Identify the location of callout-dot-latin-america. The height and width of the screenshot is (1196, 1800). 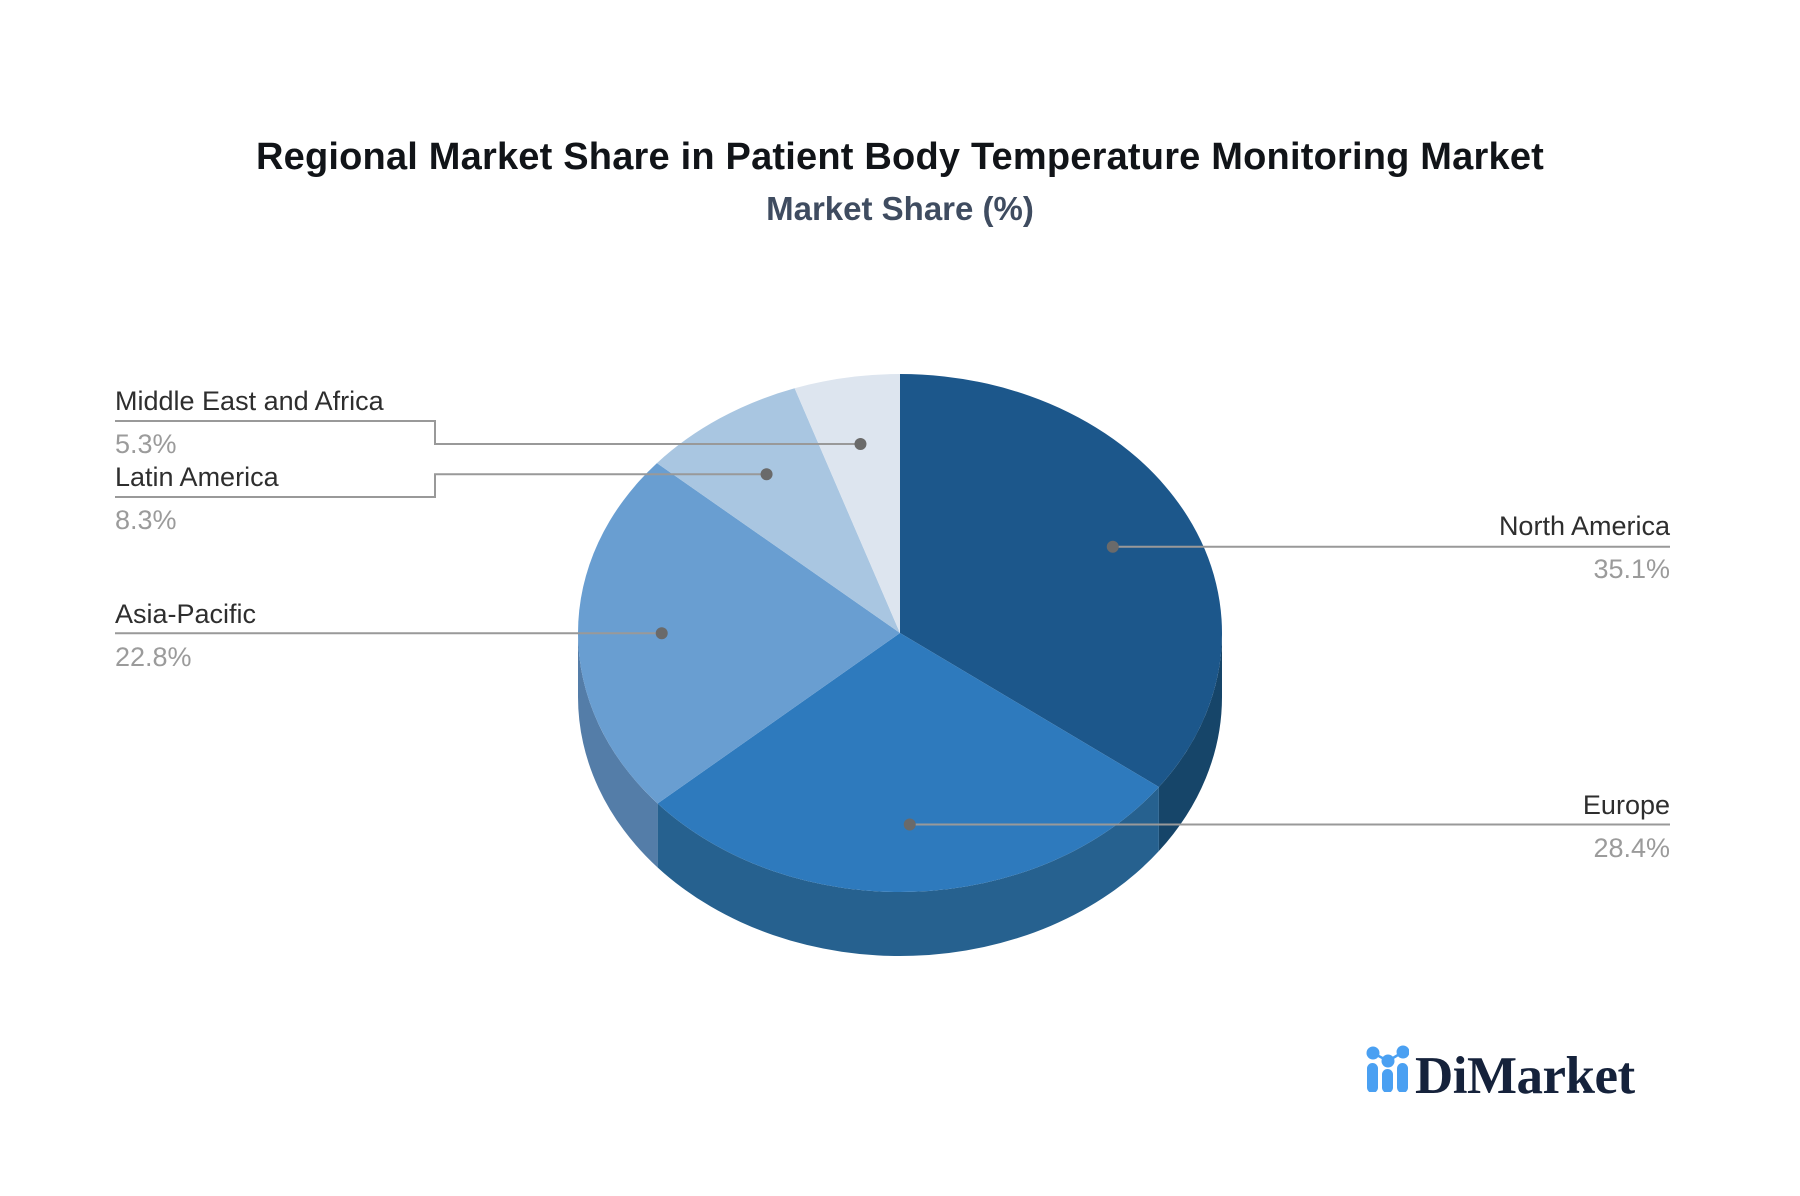
(766, 474).